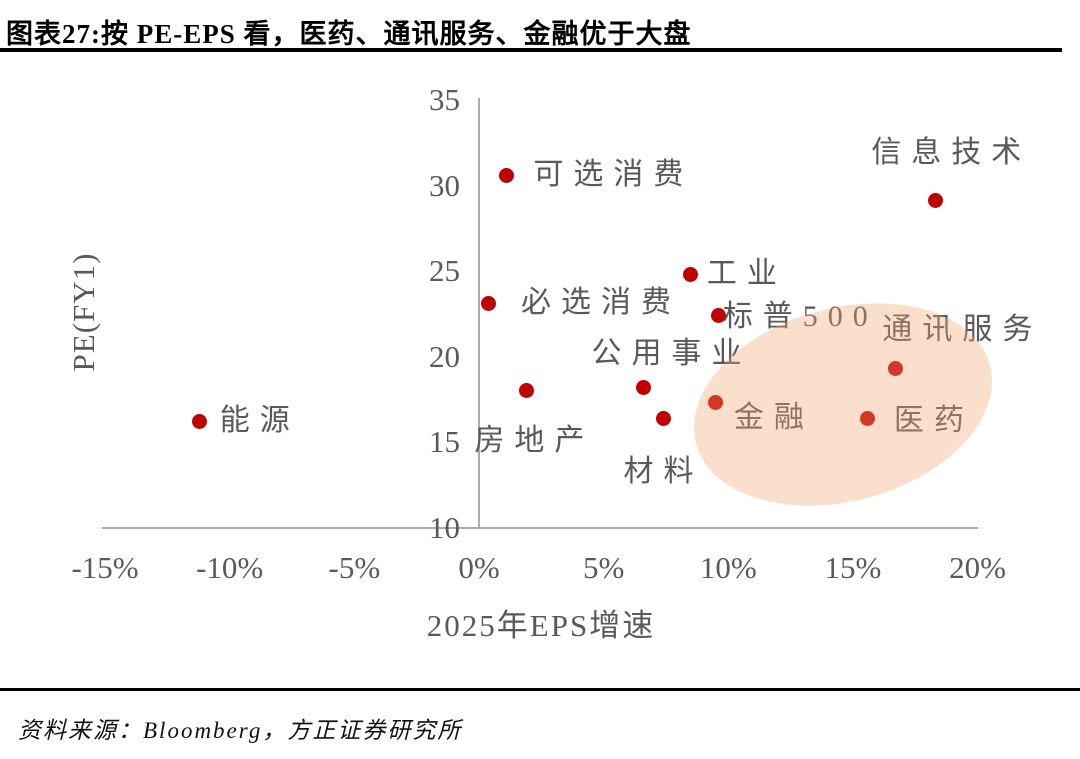 This screenshot has height=759, width=1080. Describe the element at coordinates (853, 567) in the screenshot. I see `x-tick-label: 15%` at that location.